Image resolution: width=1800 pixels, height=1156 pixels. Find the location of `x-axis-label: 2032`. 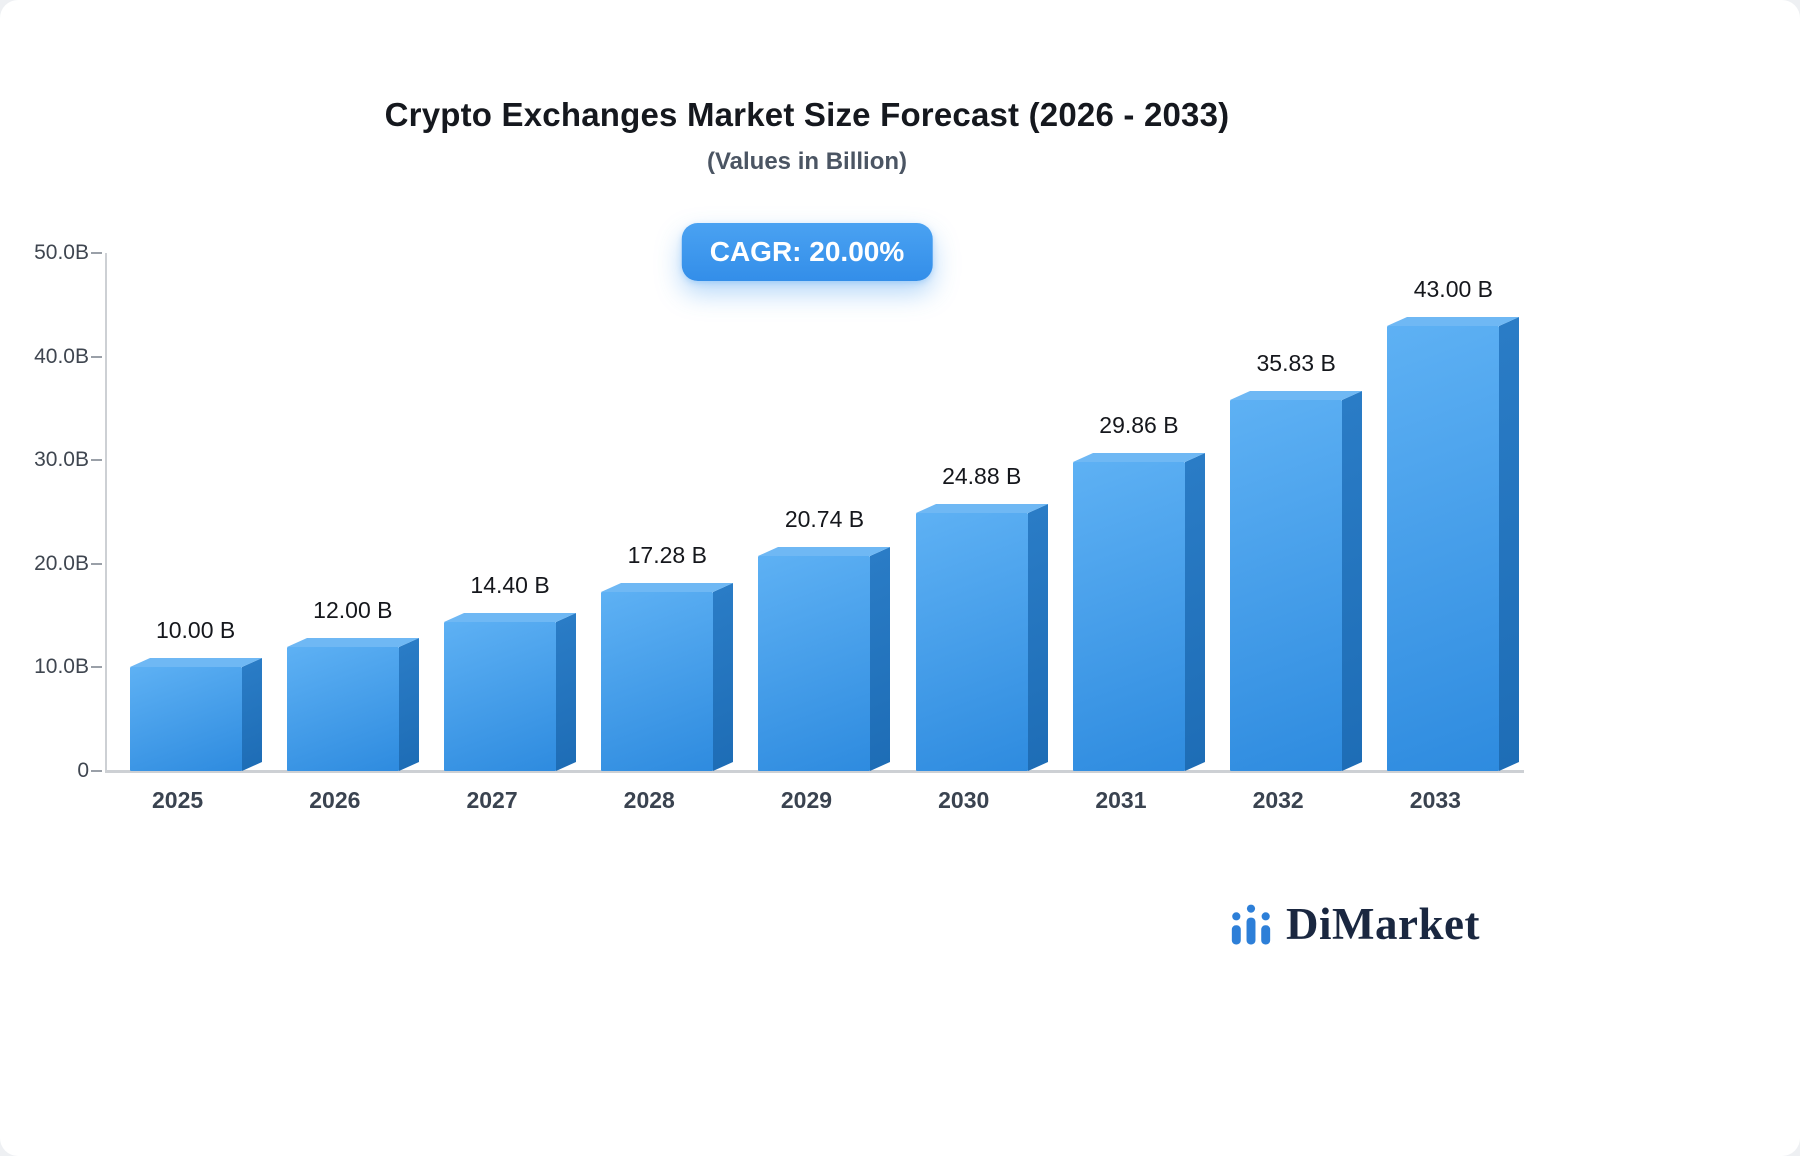

x-axis-label: 2032 is located at coordinates (1278, 800).